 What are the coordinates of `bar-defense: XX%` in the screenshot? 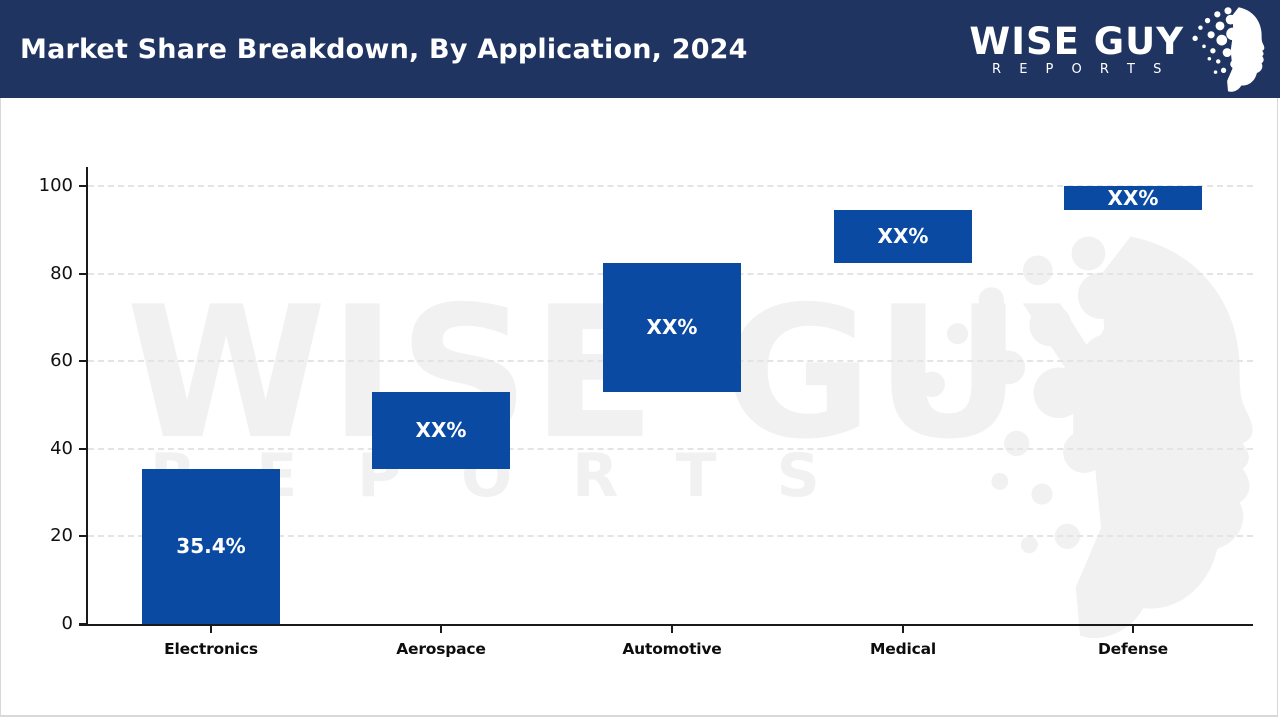 It's located at (1133, 198).